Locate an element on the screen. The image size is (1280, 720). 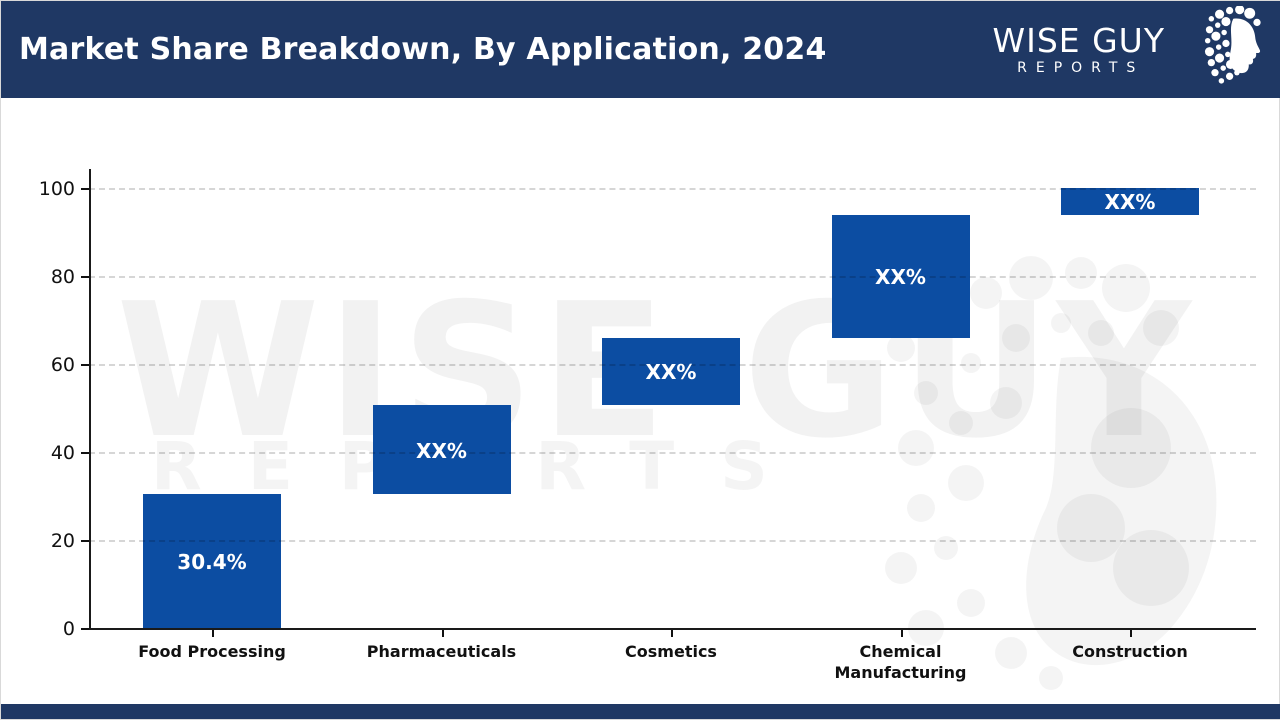
x-axis-line is located at coordinates (672, 629).